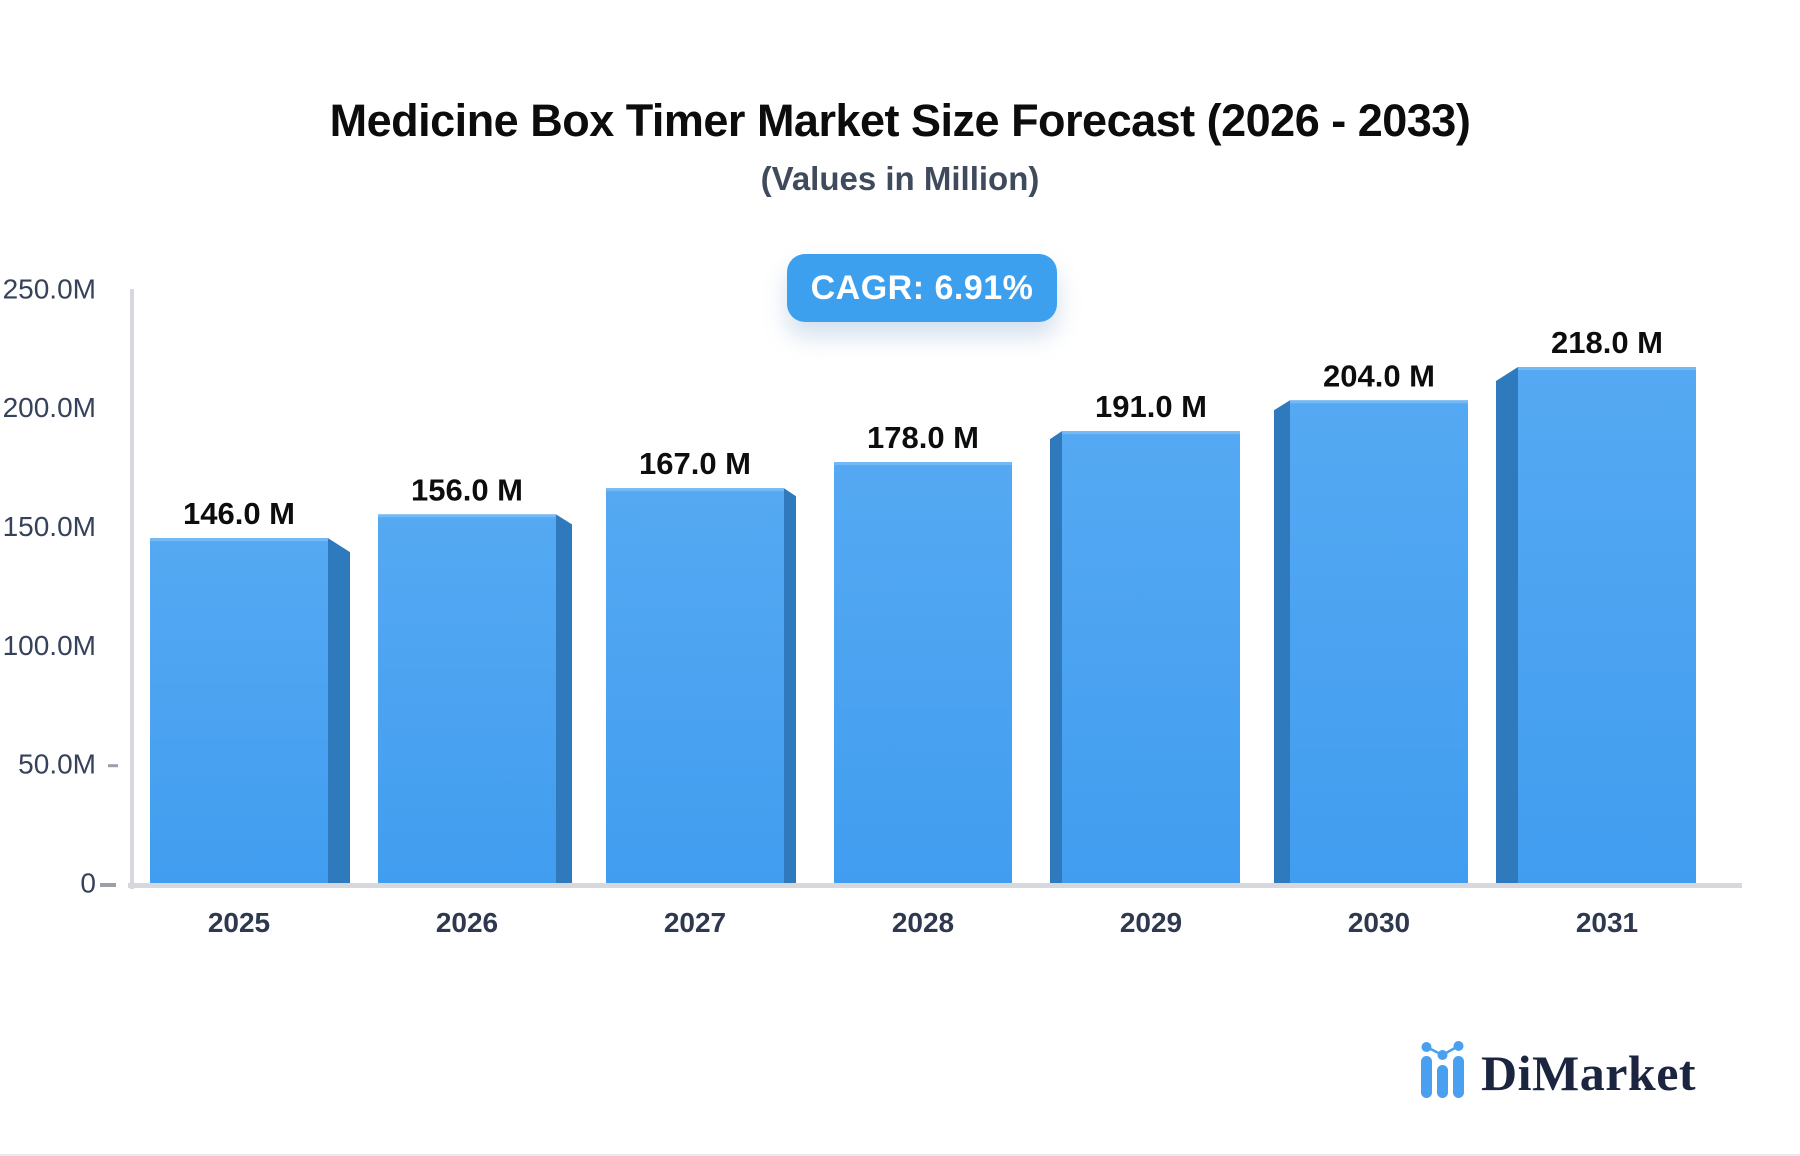 This screenshot has width=1800, height=1156. I want to click on brand-logo: DiMarket, so click(1558, 1067).